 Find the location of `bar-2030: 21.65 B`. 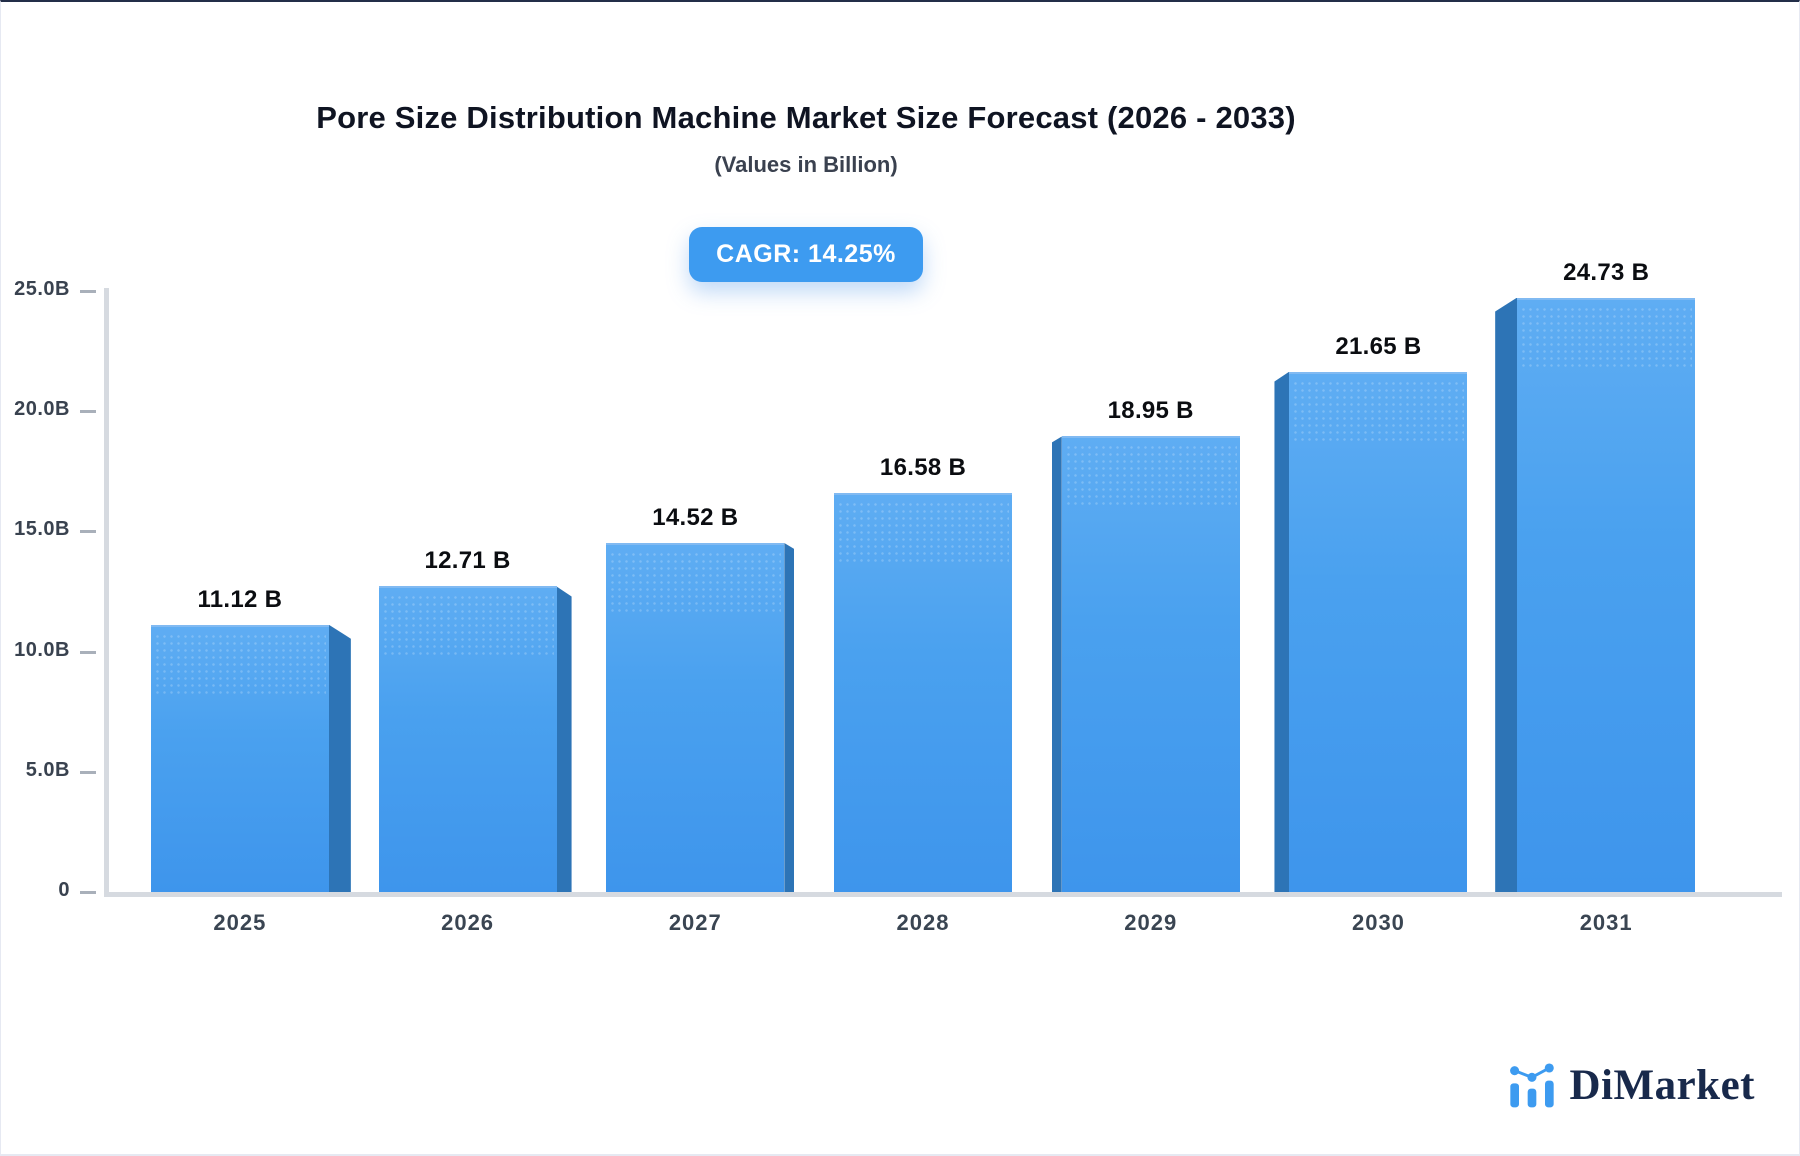

bar-2030: 21.65 B is located at coordinates (1371, 612).